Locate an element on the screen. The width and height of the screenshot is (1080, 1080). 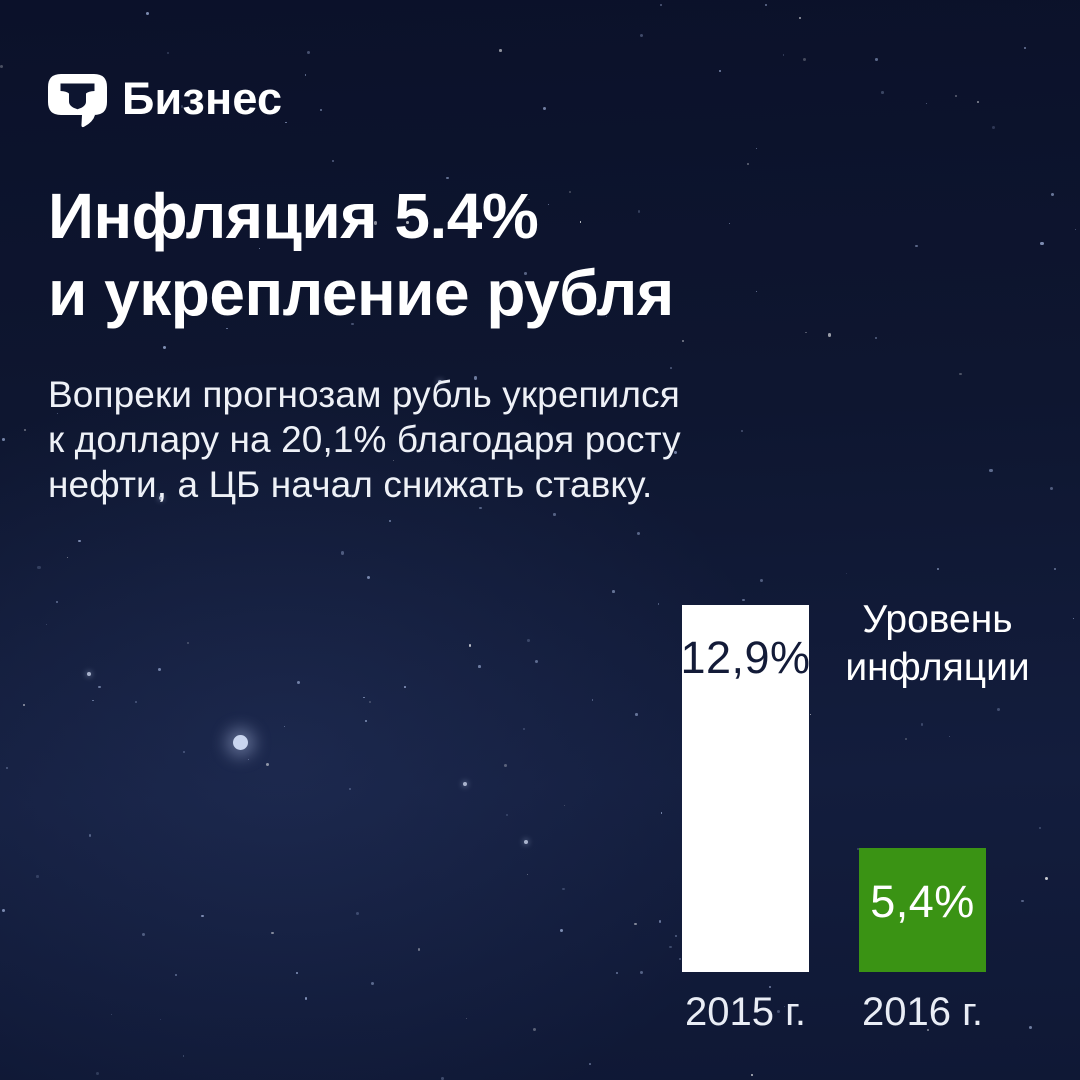
chart-legend: Уровень инфляции is located at coordinates (937, 644).